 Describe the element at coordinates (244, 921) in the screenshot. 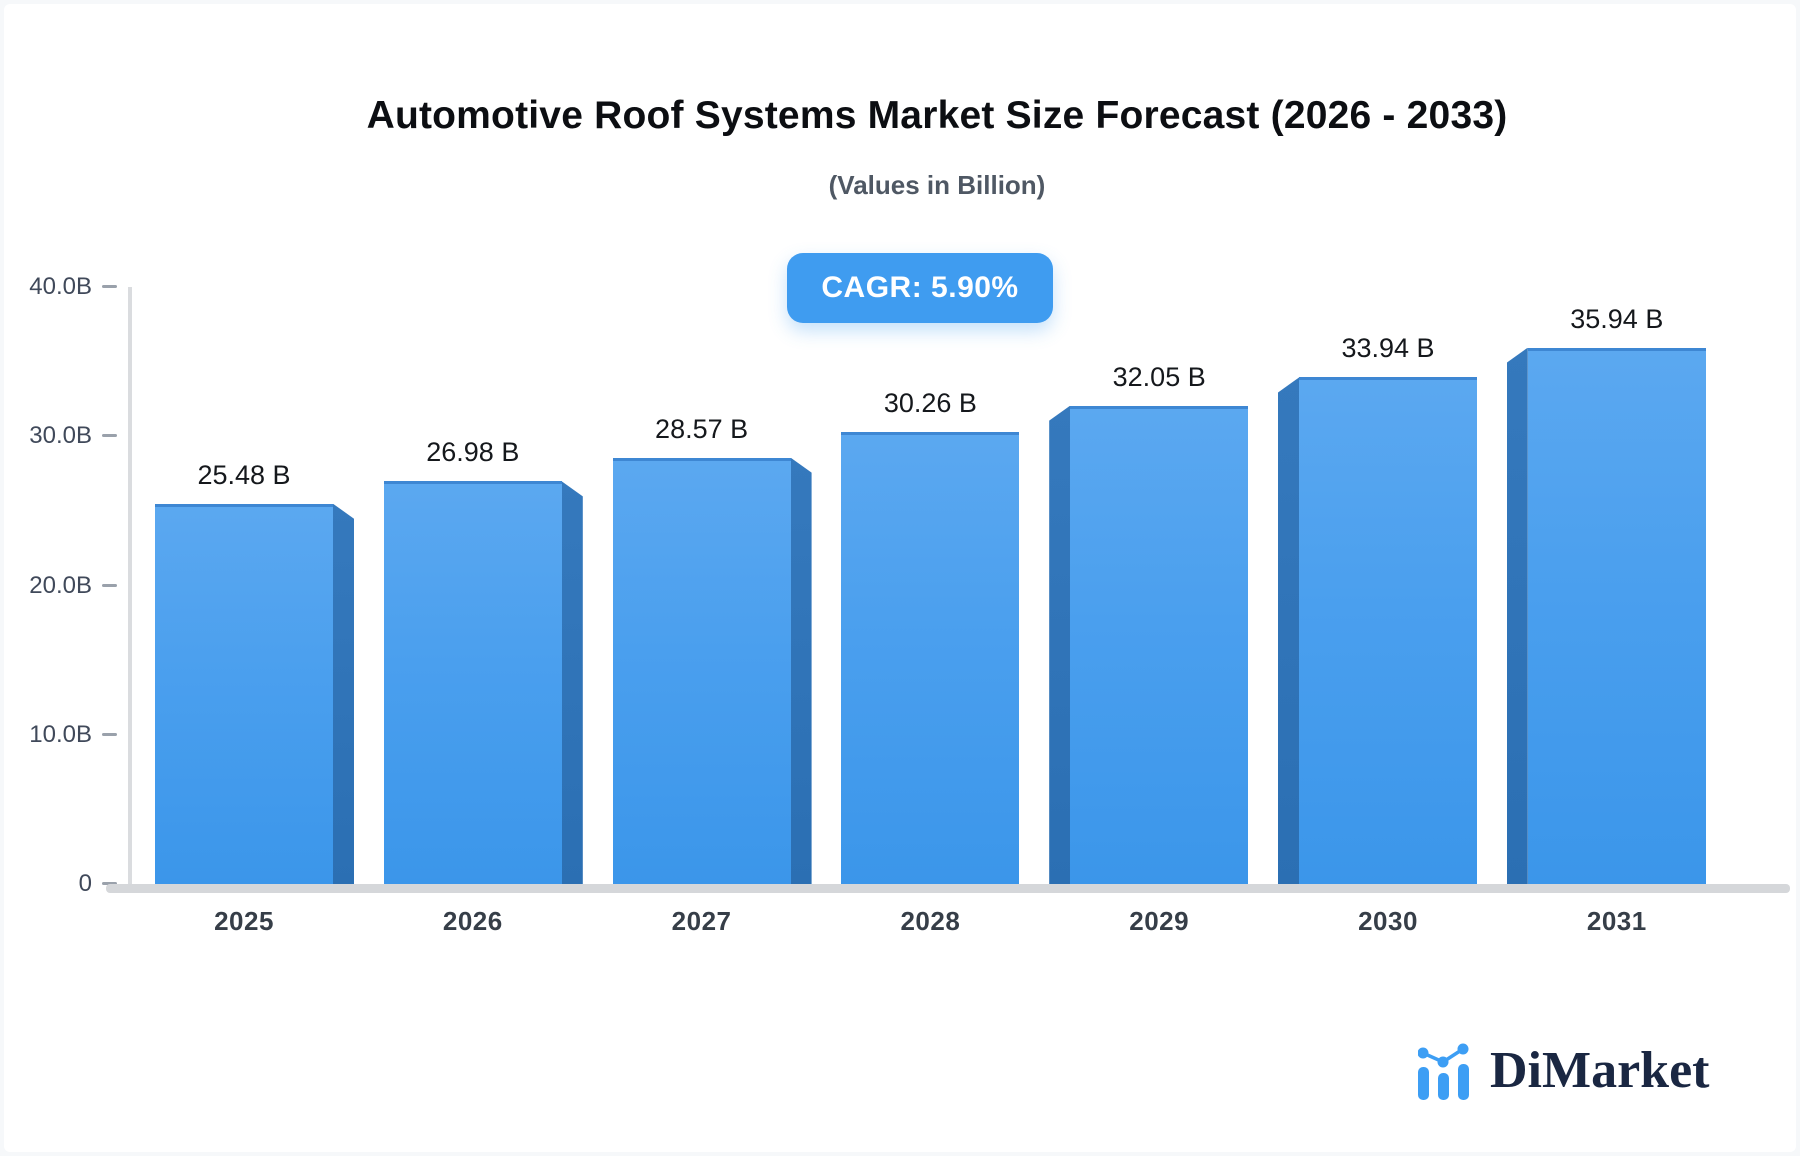

I see `x-axis-label: 2025` at that location.